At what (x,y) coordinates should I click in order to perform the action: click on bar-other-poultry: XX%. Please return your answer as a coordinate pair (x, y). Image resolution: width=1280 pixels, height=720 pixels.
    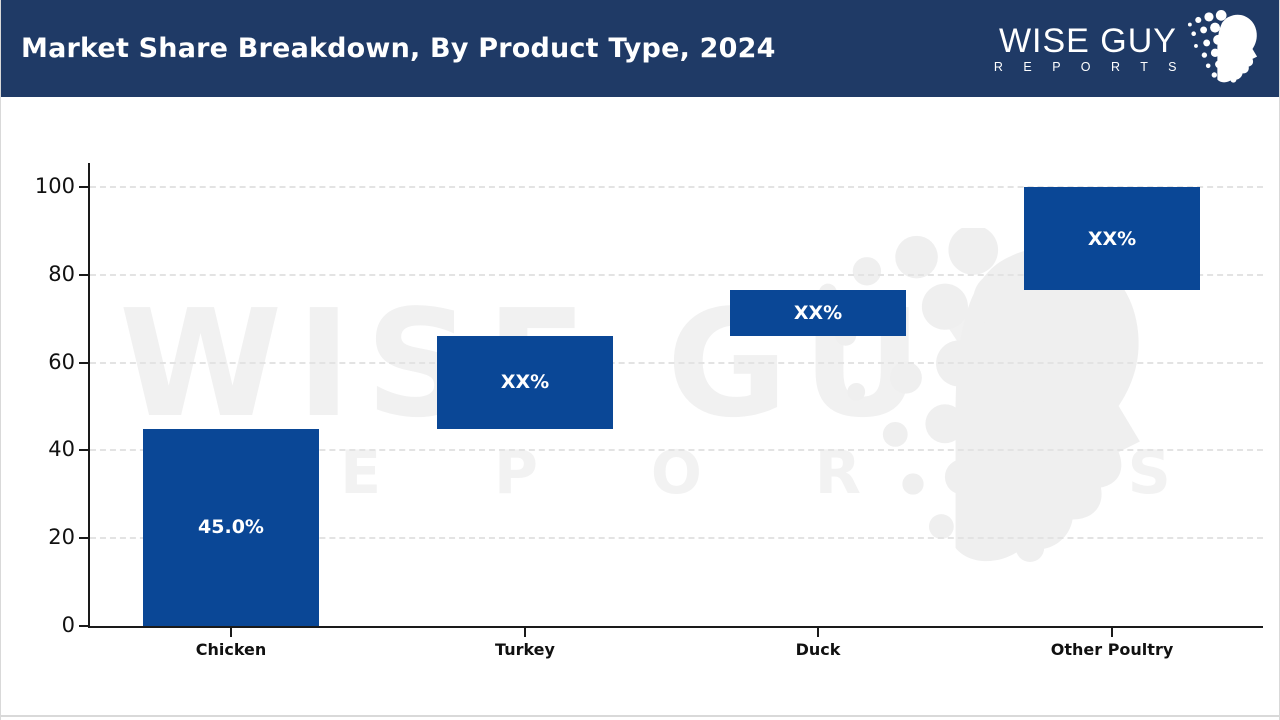
    Looking at the image, I should click on (1112, 239).